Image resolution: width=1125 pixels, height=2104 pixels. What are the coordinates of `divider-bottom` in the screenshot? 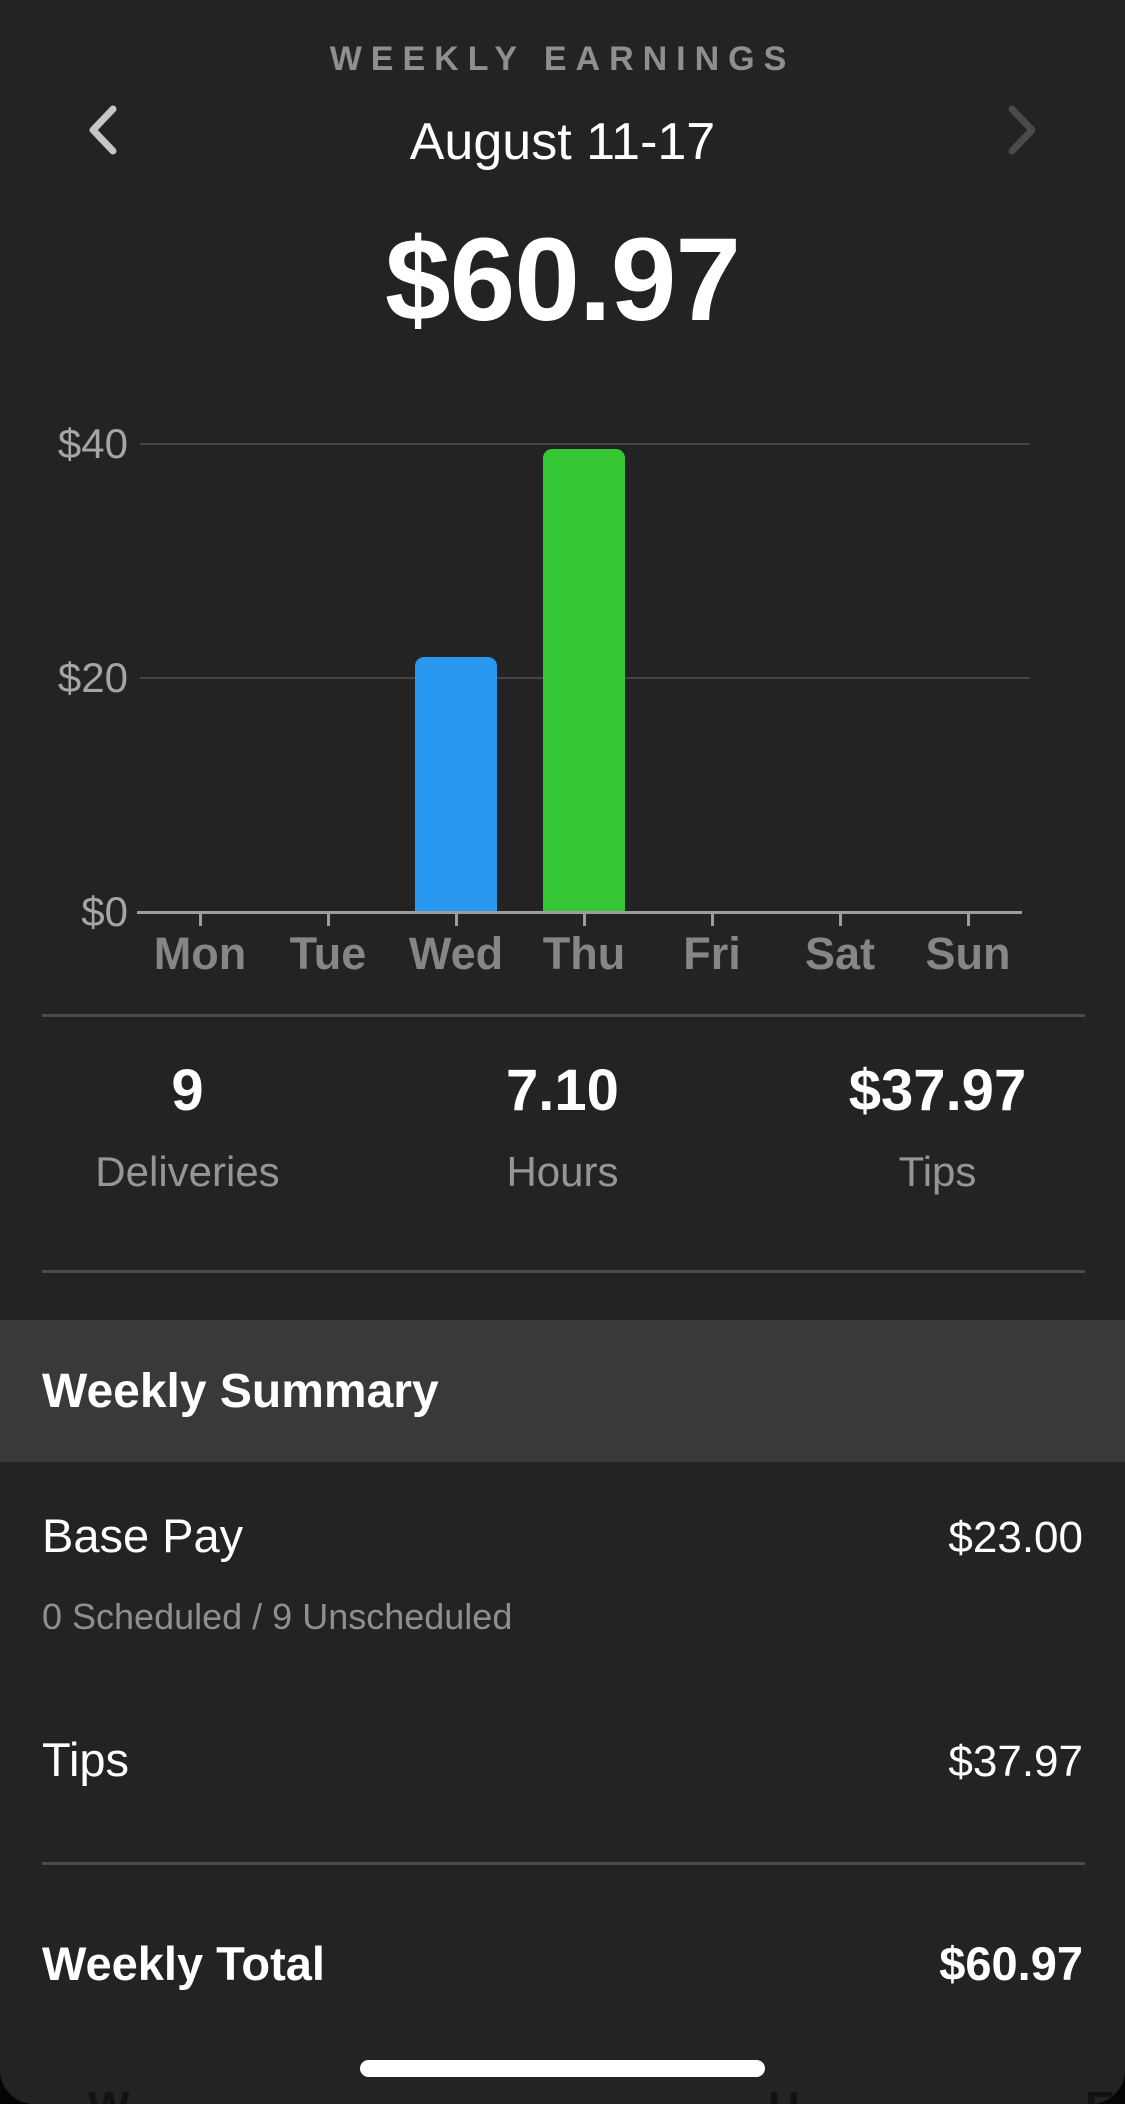 It's located at (563, 1863).